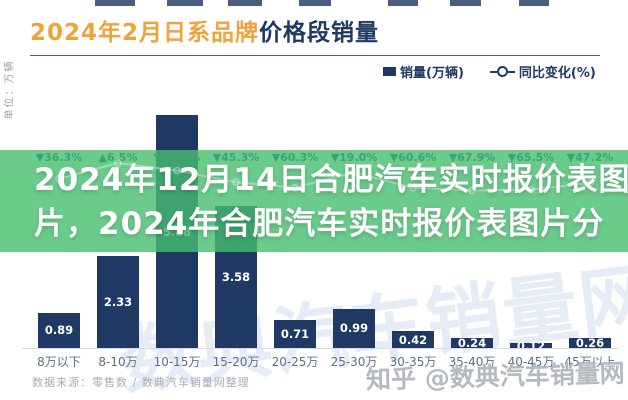  What do you see at coordinates (295, 362) in the screenshot?
I see `x-axis-category-label: 20-25万` at bounding box center [295, 362].